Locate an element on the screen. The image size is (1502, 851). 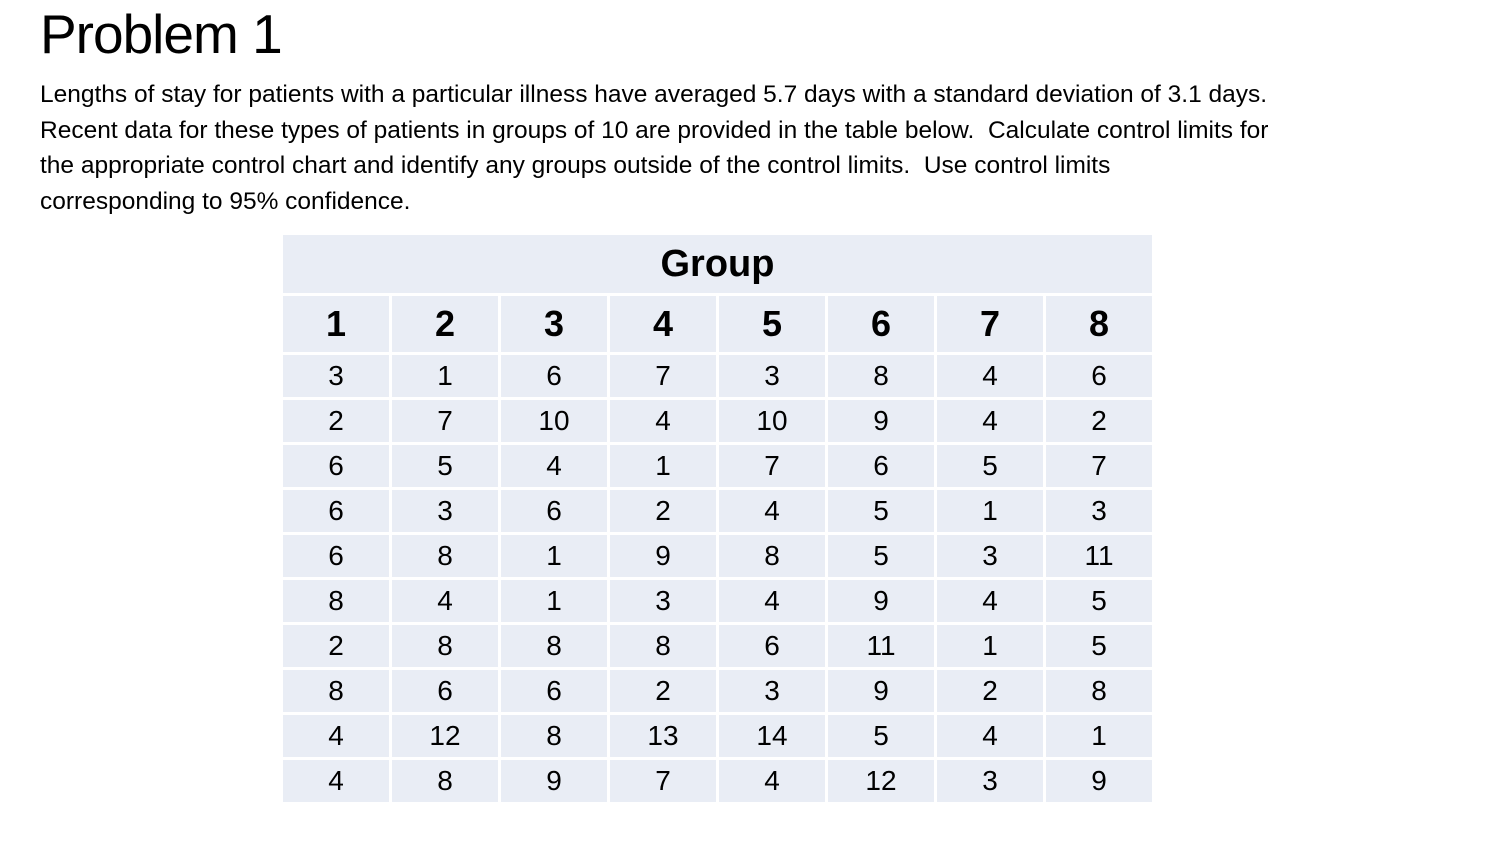
table-row: 6 8 1 9 8 5 3 11 is located at coordinates (717, 556).